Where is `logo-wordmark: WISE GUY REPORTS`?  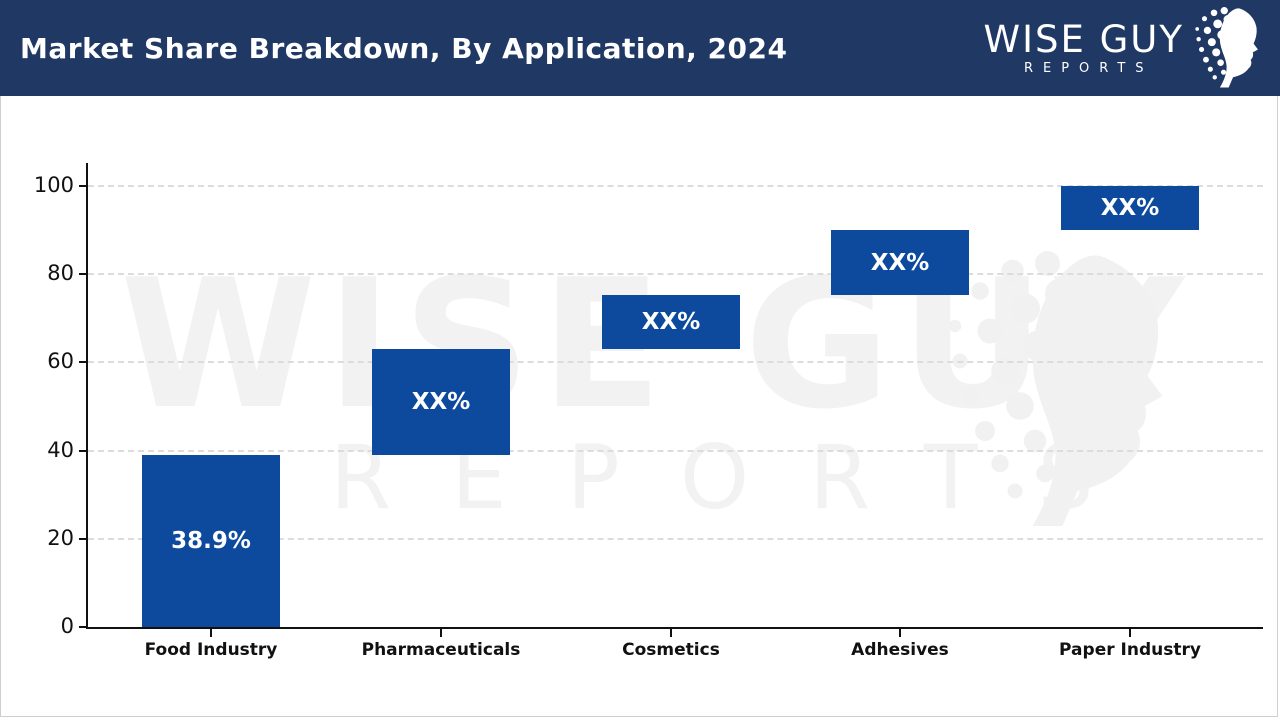 logo-wordmark: WISE GUY REPORTS is located at coordinates (1084, 48).